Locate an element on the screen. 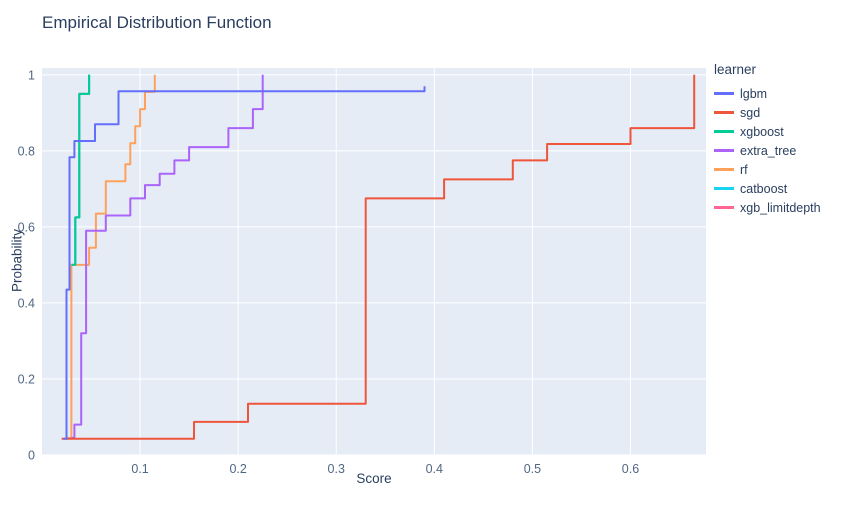  x-tick-label: 0.4 is located at coordinates (434, 469).